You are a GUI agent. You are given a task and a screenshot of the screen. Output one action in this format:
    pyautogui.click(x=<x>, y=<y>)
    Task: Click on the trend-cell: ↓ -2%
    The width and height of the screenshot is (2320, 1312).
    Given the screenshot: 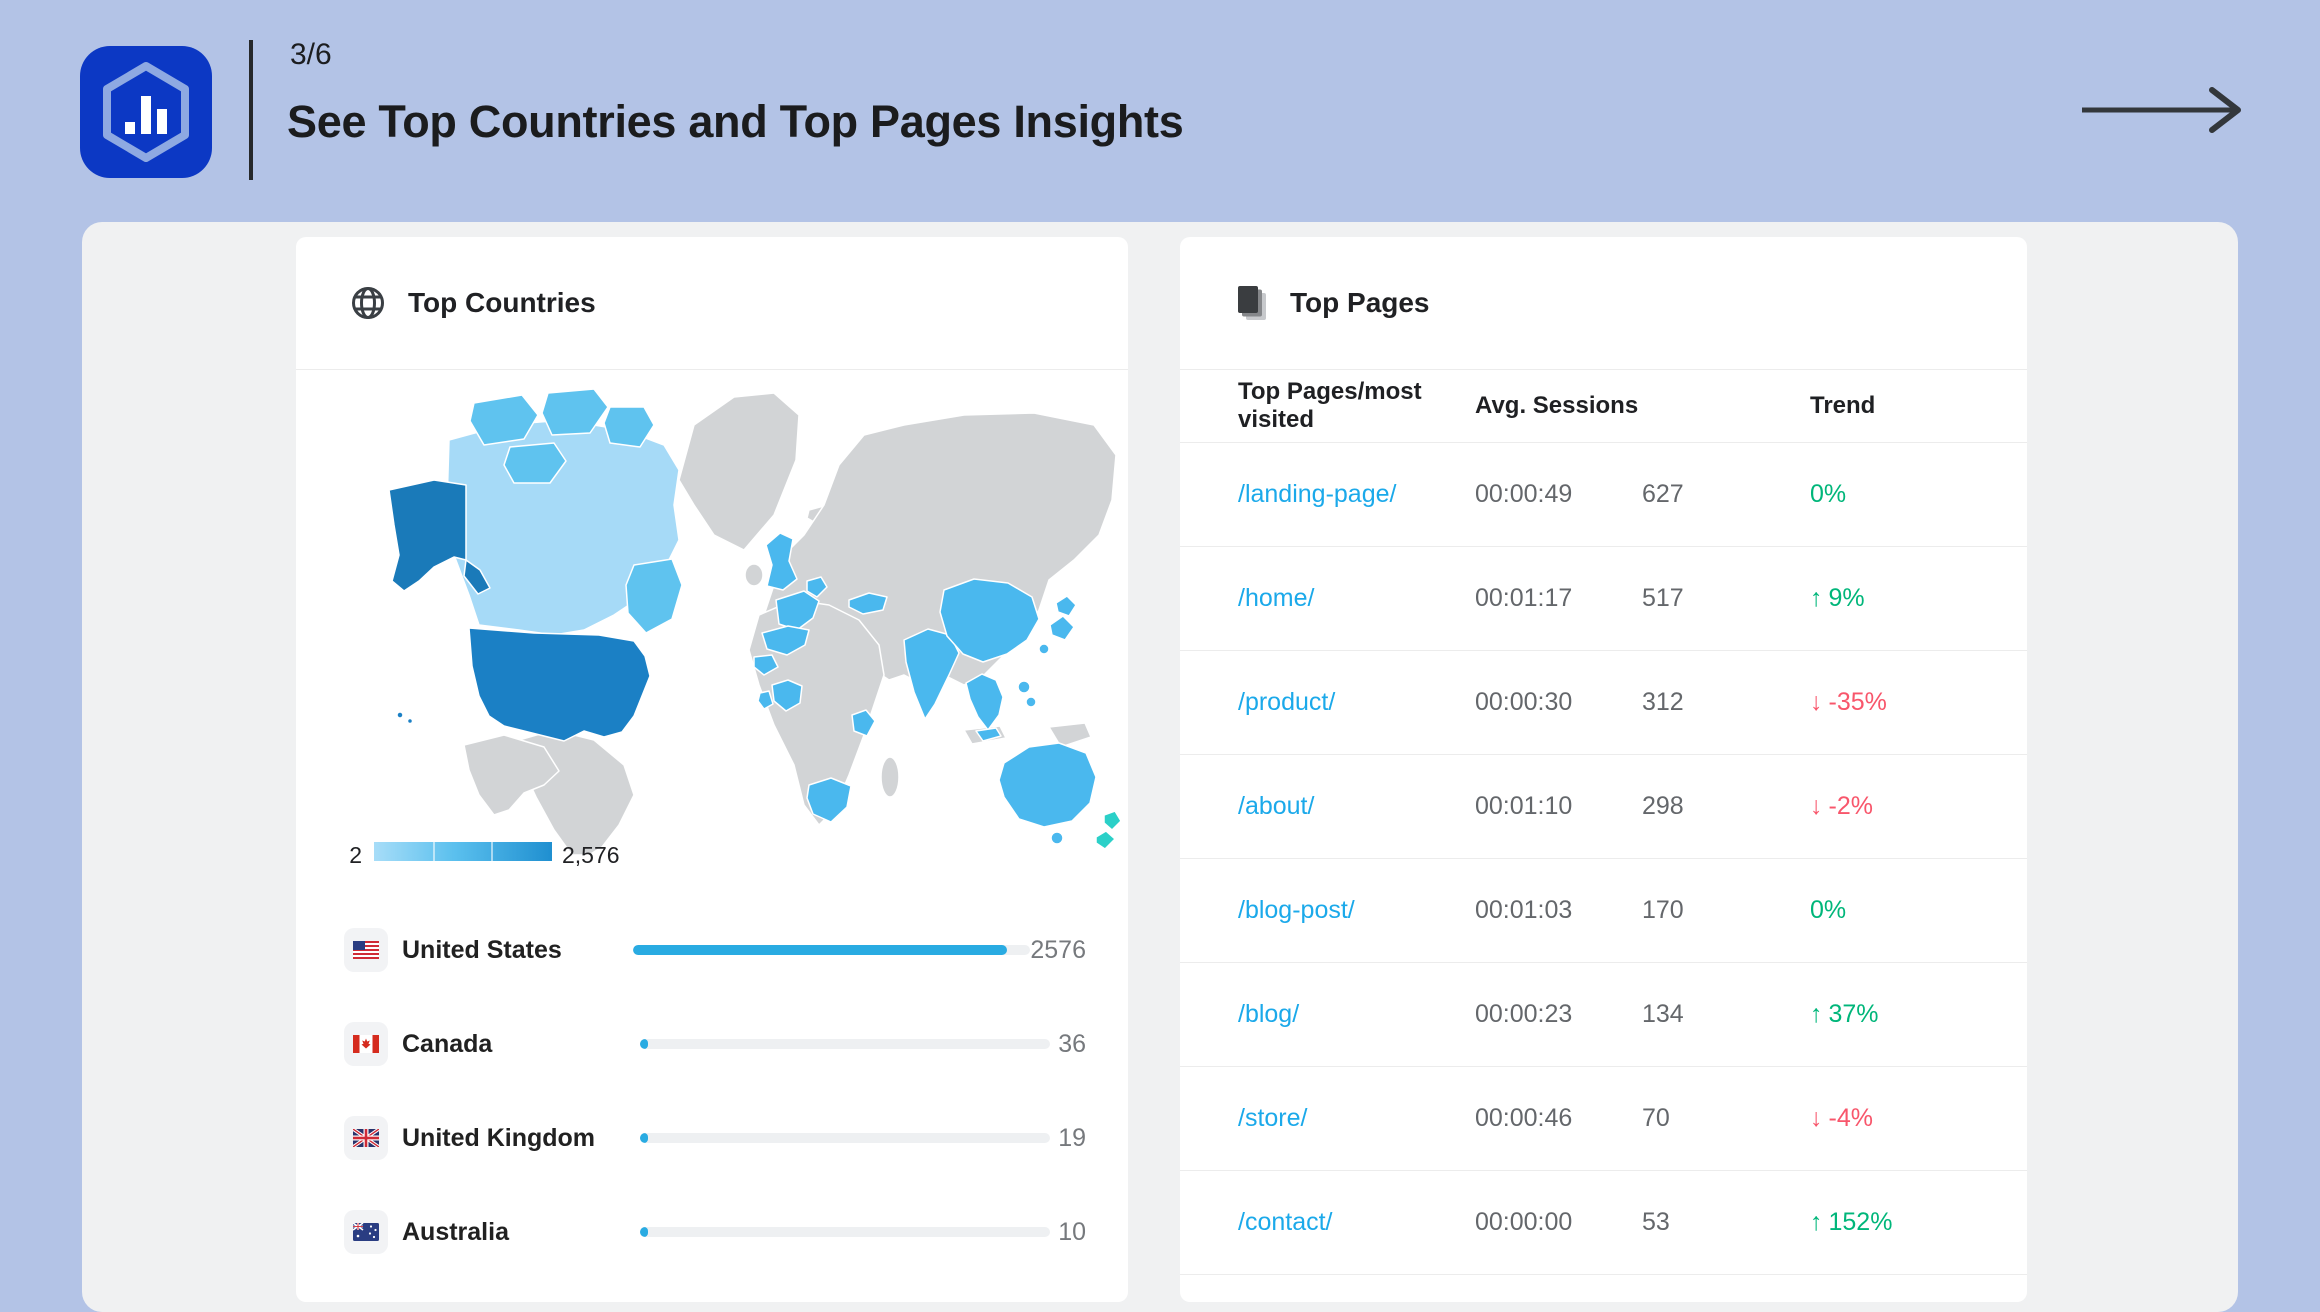 What is the action you would take?
    pyautogui.click(x=1841, y=806)
    